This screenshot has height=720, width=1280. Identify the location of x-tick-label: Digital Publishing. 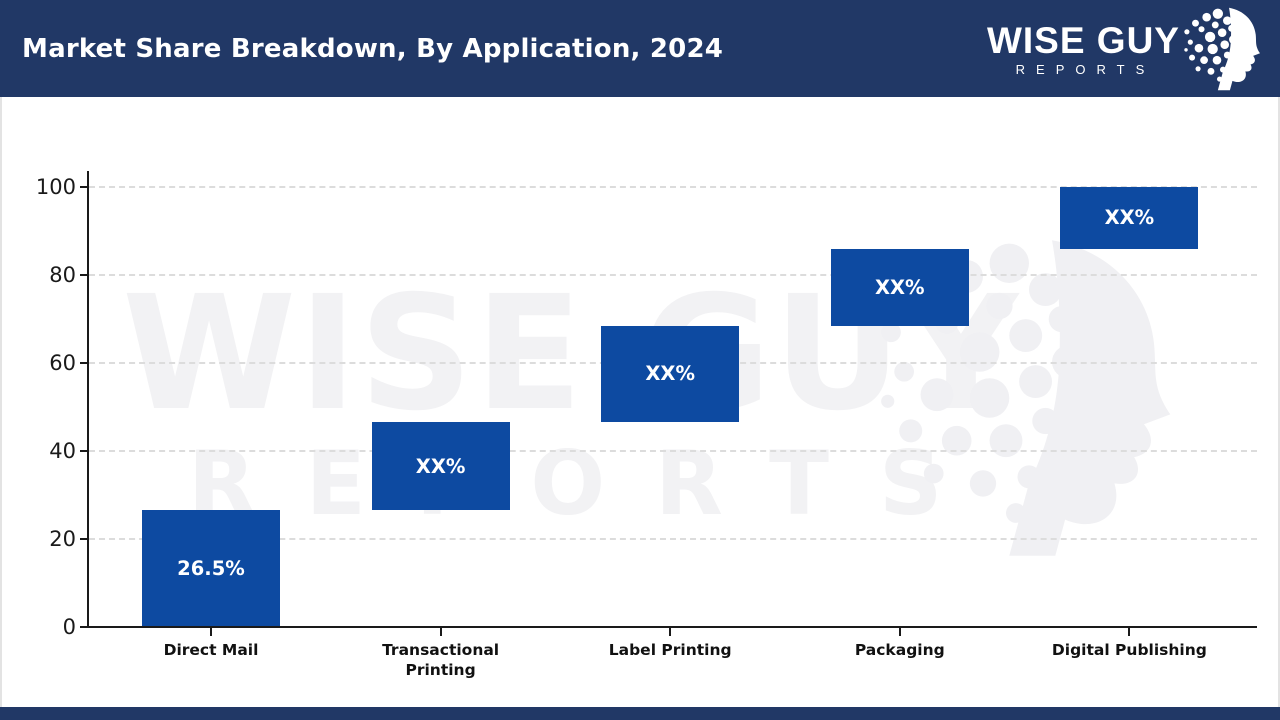
(1129, 650).